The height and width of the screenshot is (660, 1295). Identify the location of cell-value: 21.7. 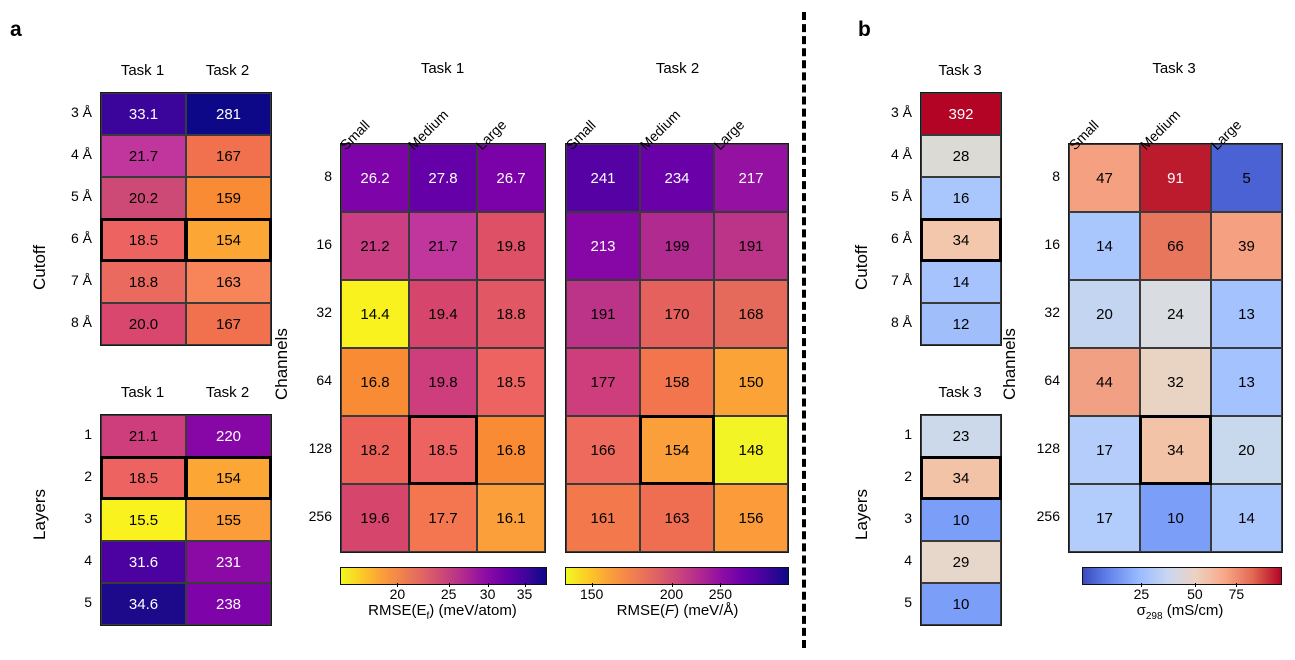
(143, 156).